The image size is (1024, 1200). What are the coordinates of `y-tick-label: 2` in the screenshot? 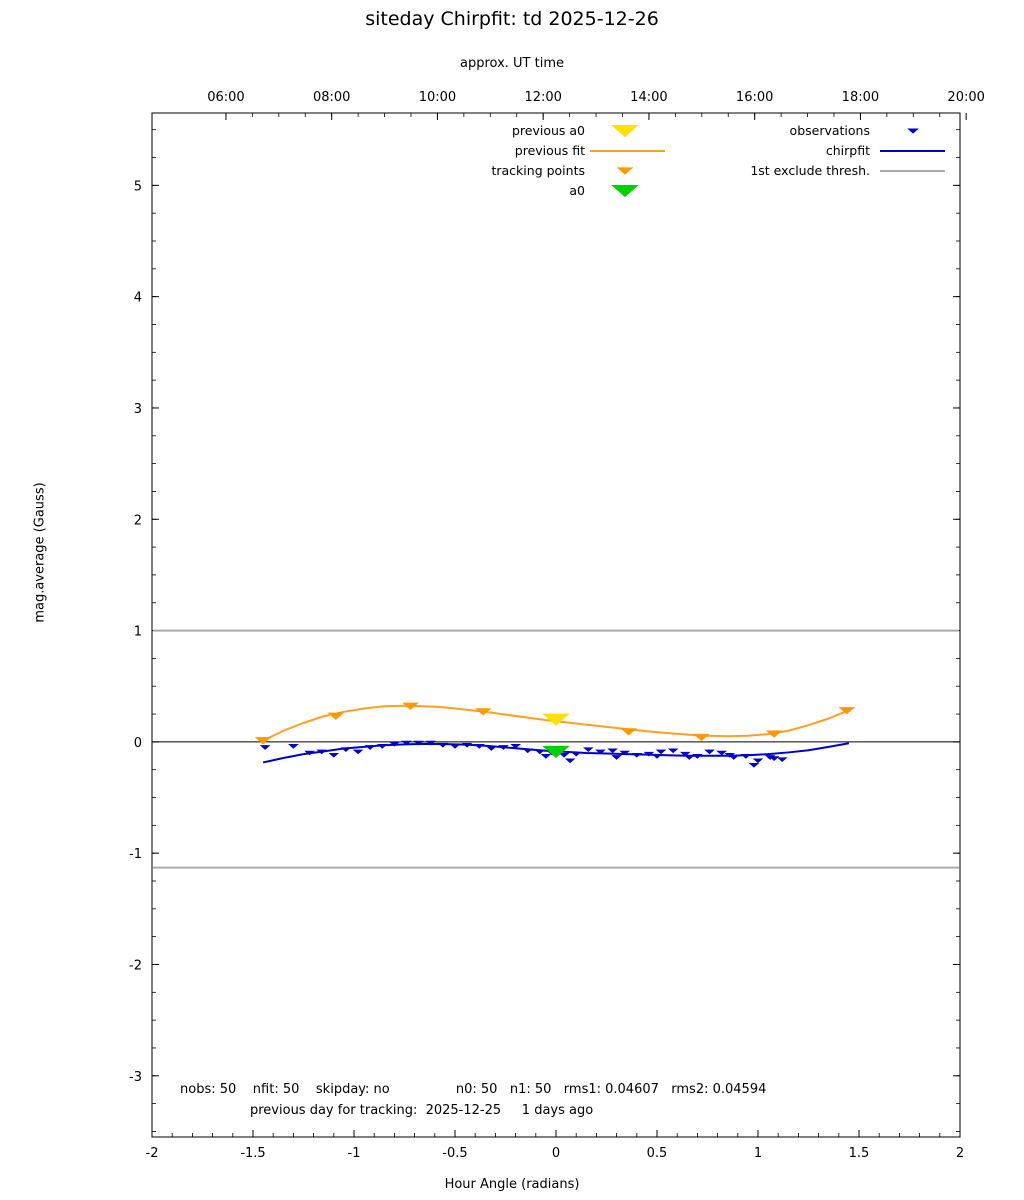 It's located at (138, 520).